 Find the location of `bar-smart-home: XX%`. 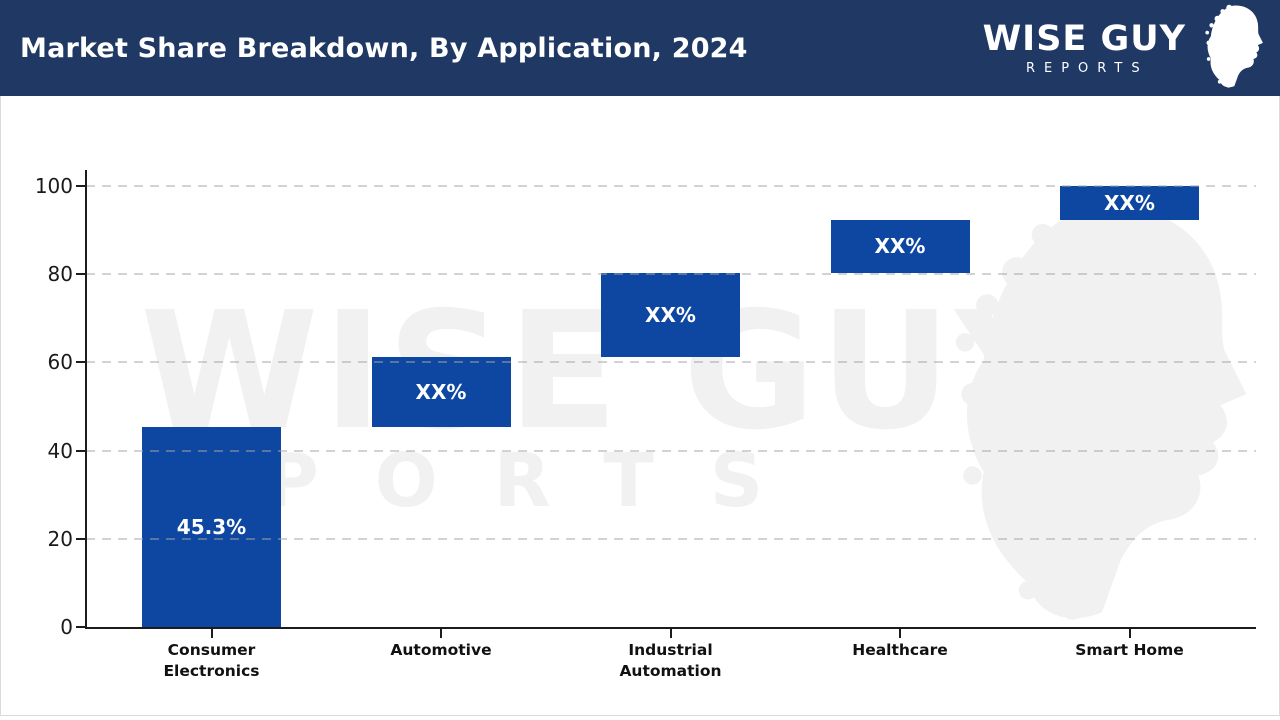

bar-smart-home: XX% is located at coordinates (1129, 203).